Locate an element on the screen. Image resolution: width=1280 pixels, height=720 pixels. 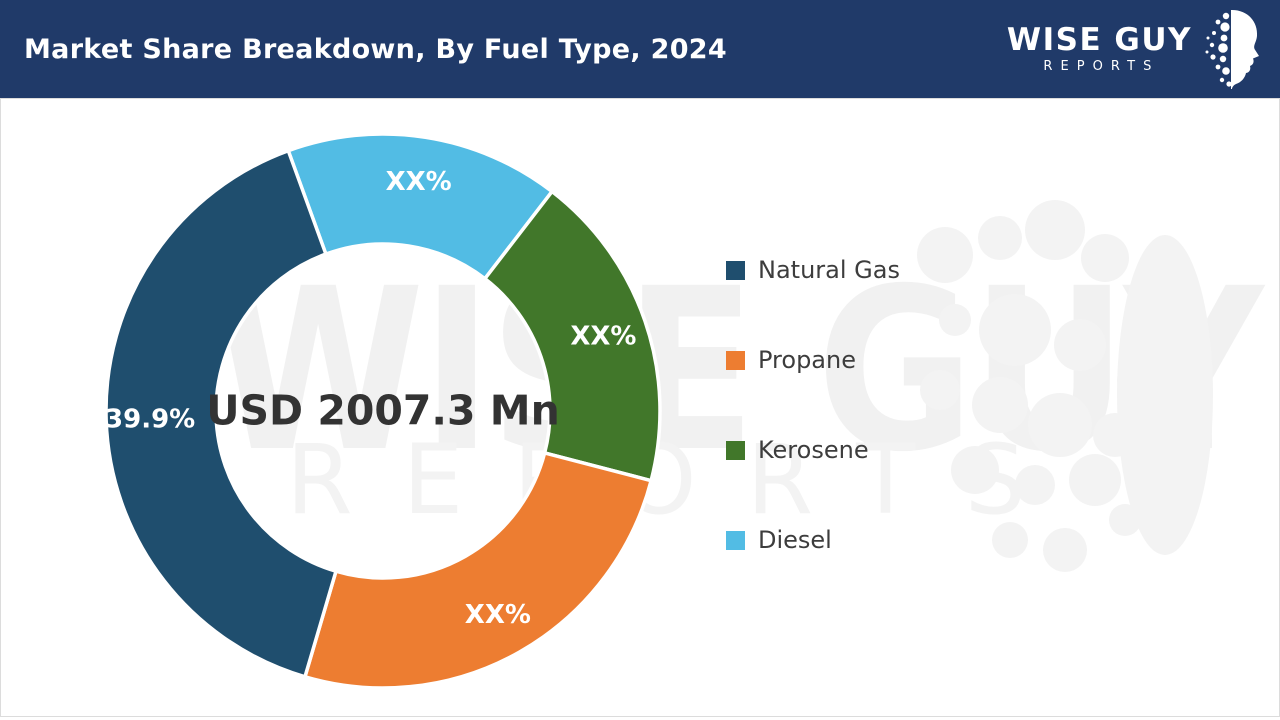
donut-center-value: USD 2007.3 Mn is located at coordinates (383, 410).